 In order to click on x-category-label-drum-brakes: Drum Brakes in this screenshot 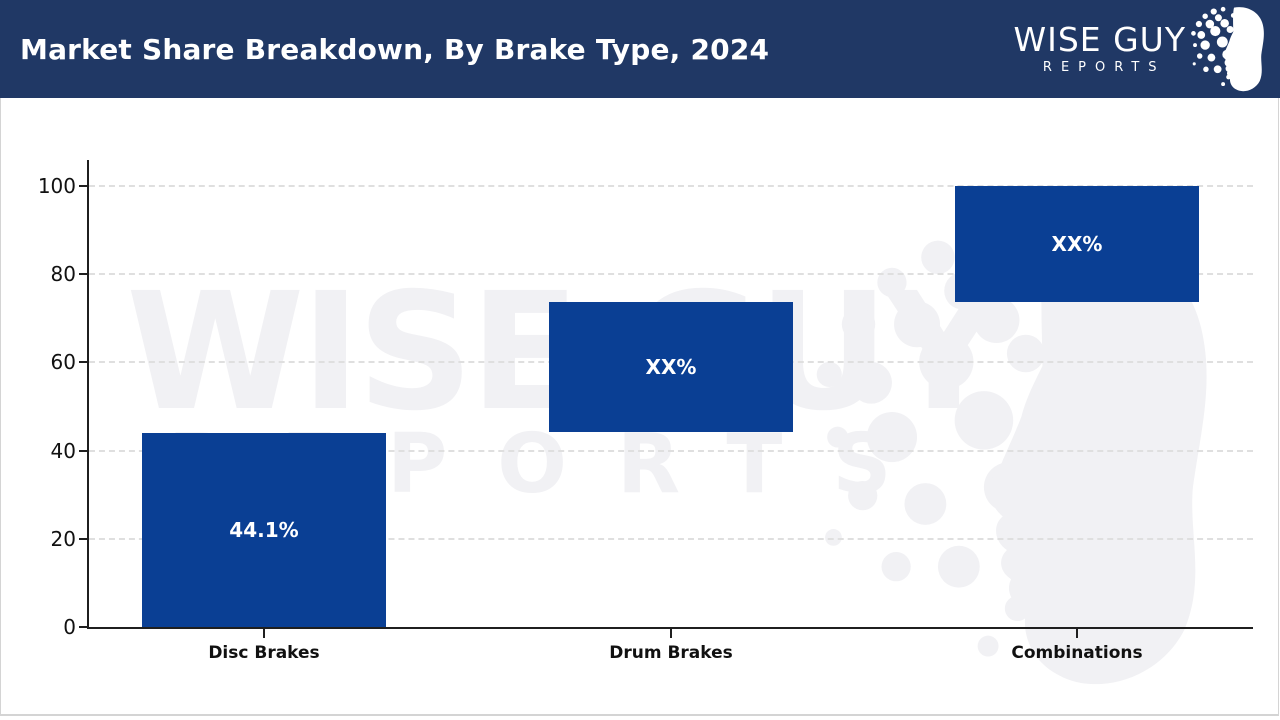, I will do `click(671, 653)`.